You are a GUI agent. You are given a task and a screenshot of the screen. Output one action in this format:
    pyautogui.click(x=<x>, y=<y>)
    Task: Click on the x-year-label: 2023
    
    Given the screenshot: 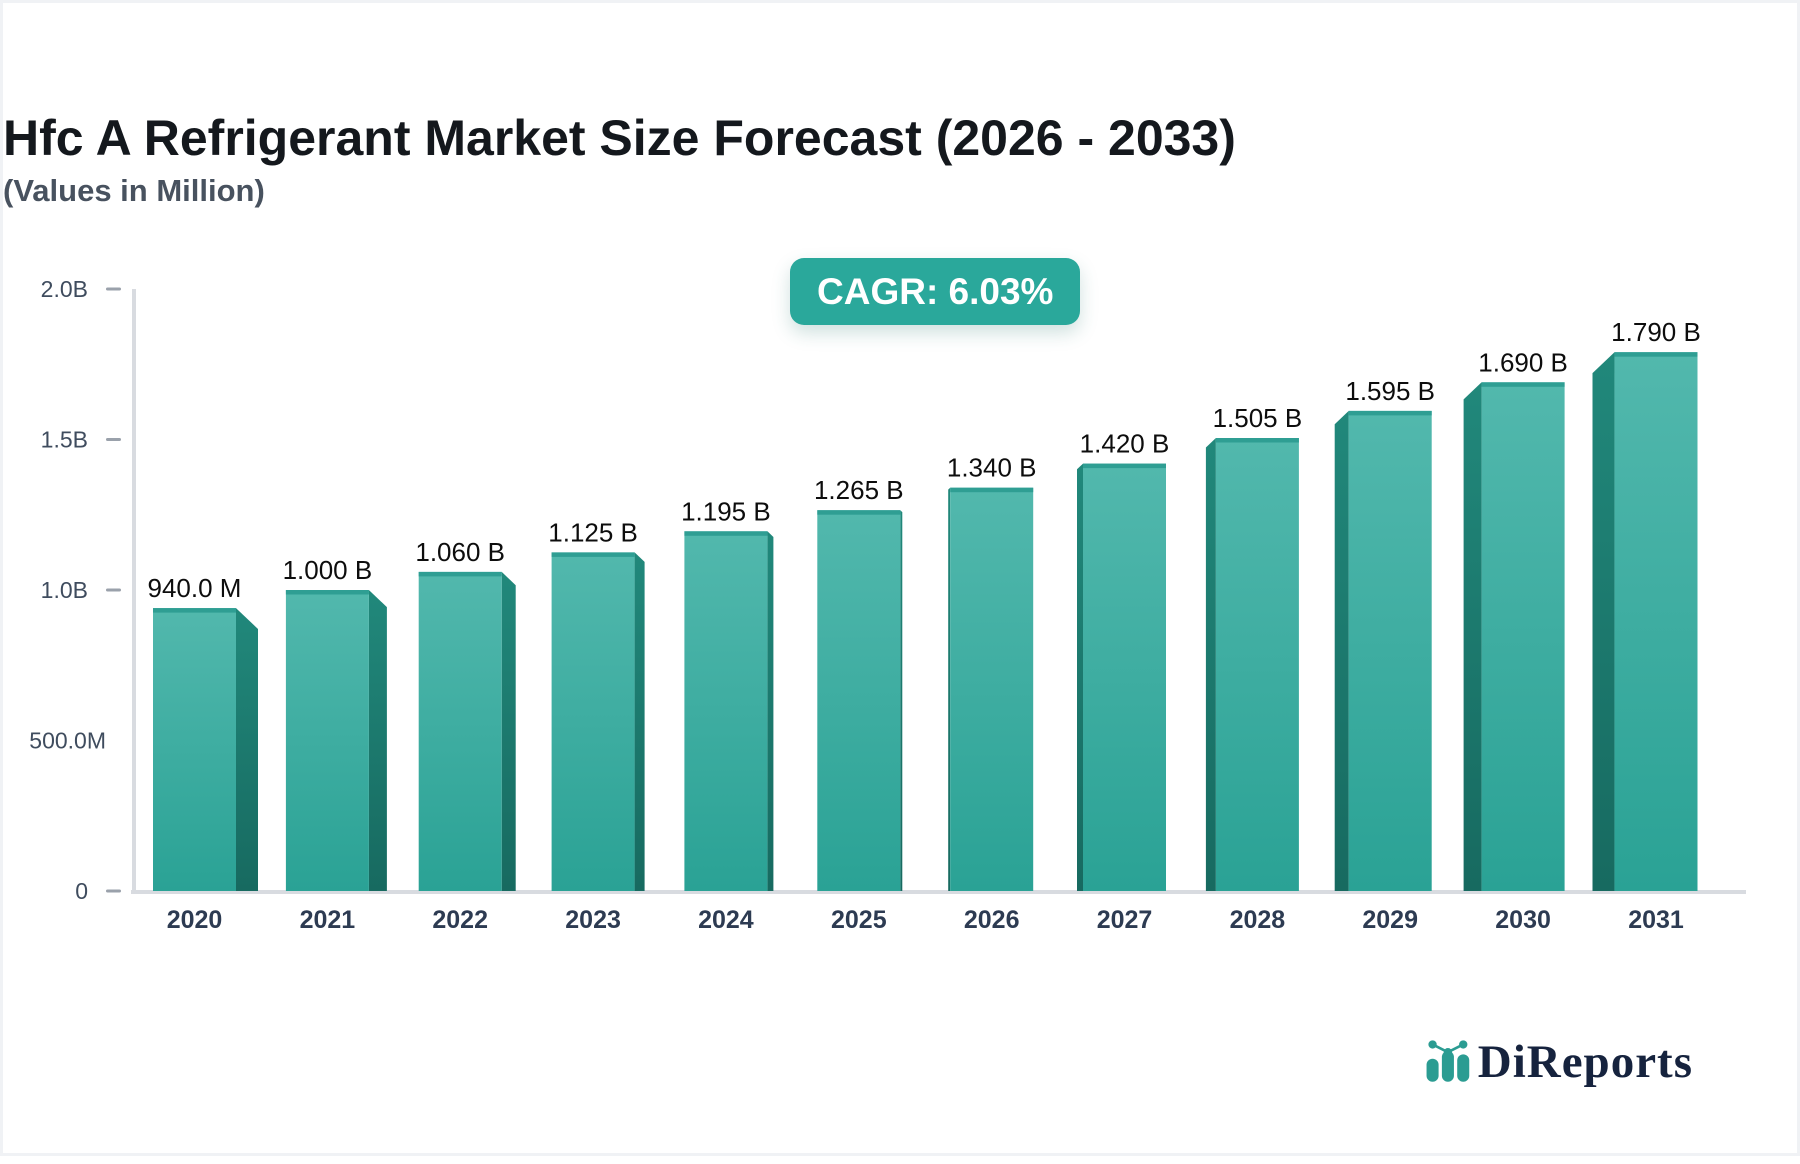 What is the action you would take?
    pyautogui.click(x=593, y=920)
    